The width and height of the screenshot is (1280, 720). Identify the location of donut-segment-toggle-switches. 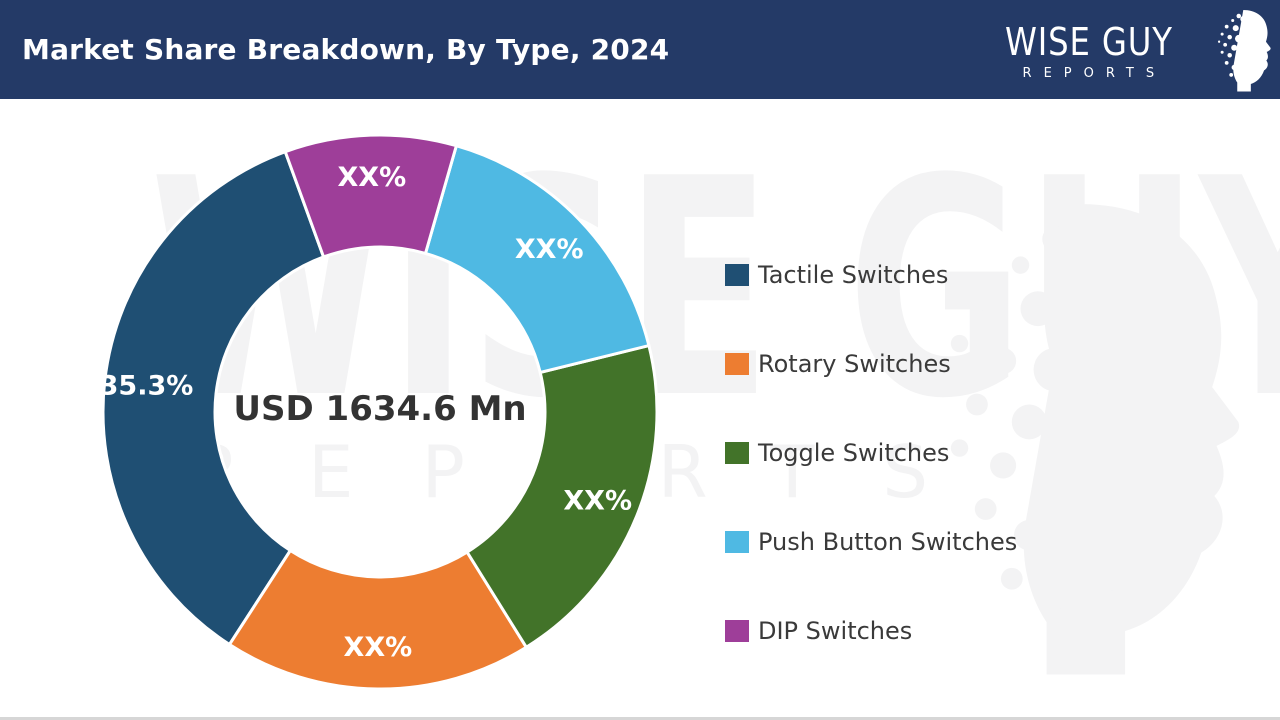
(562, 496).